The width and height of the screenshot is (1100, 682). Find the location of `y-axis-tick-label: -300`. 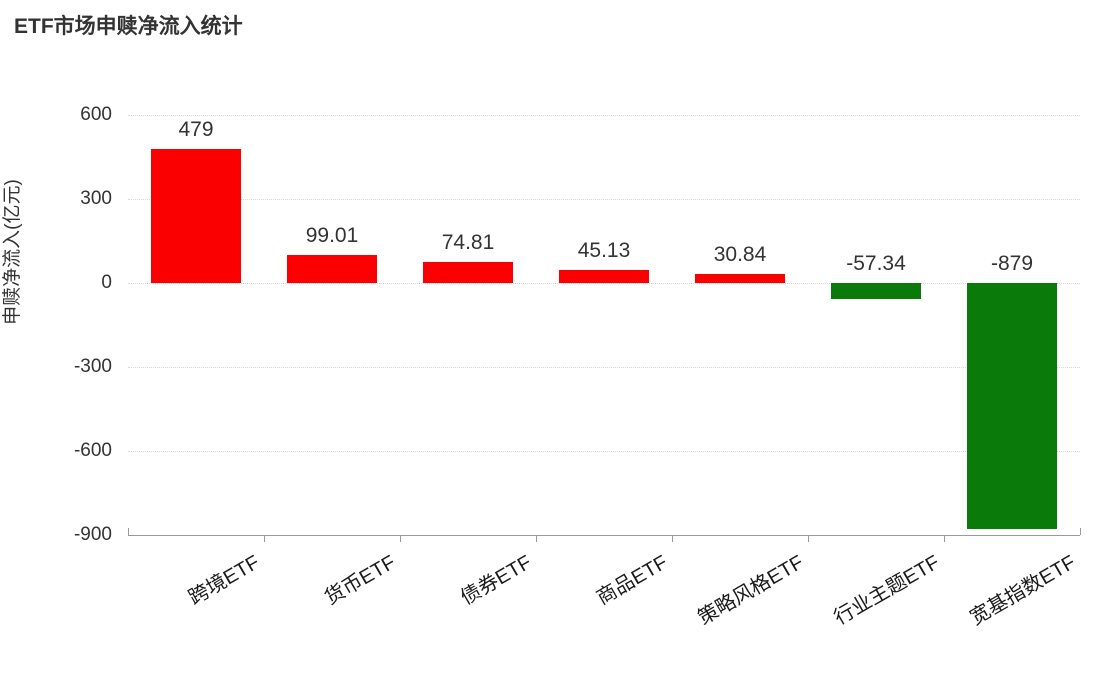

y-axis-tick-label: -300 is located at coordinates (92, 366).